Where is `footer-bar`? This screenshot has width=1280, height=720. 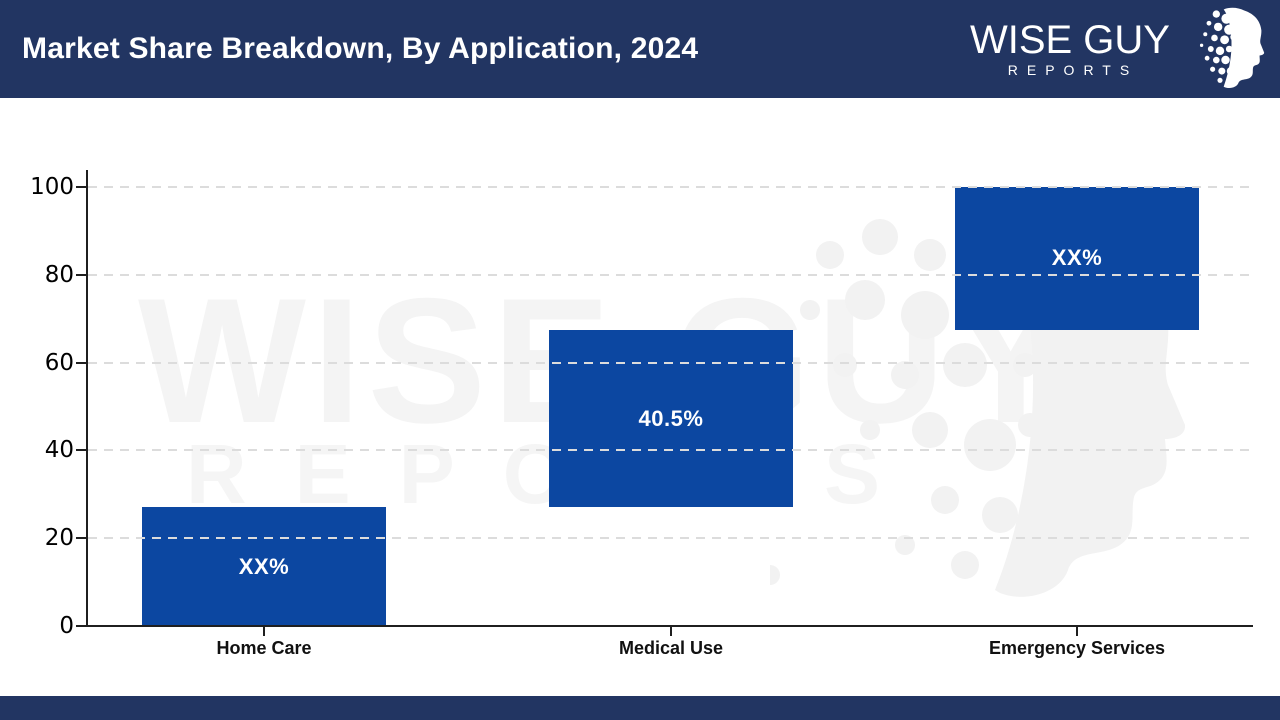
footer-bar is located at coordinates (640, 708).